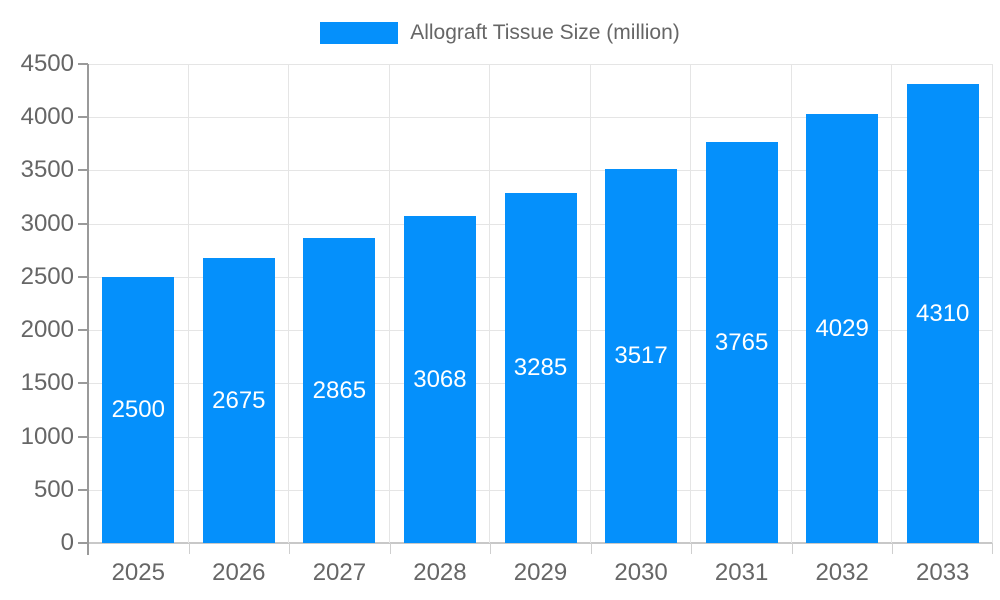 This screenshot has height=600, width=1000. I want to click on bar: 4029, so click(842, 328).